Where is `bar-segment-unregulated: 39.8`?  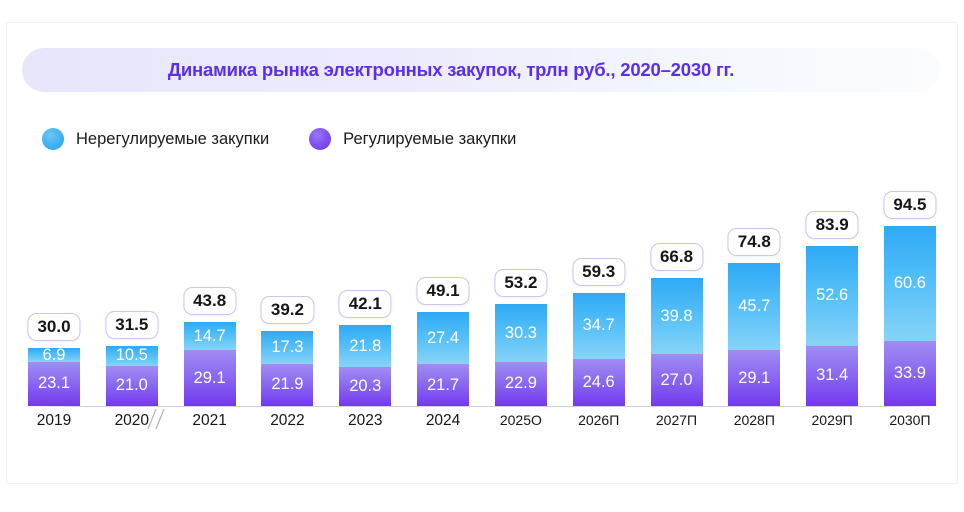
bar-segment-unregulated: 39.8 is located at coordinates (676, 316).